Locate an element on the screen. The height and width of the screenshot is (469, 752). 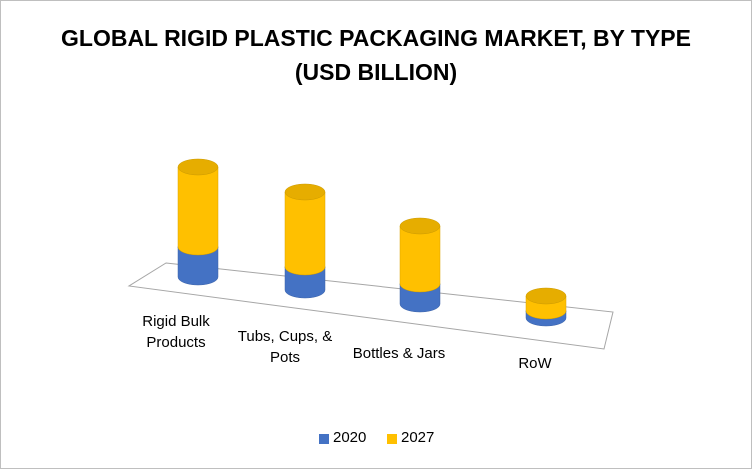
legend-label: 2020 is located at coordinates (350, 437).